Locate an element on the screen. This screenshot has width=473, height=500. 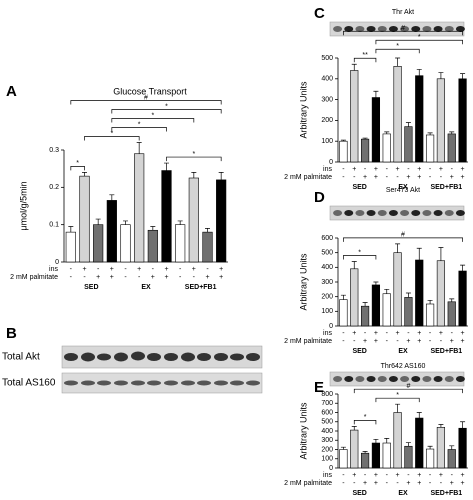
group-label: EX is located at coordinates (403, 493).